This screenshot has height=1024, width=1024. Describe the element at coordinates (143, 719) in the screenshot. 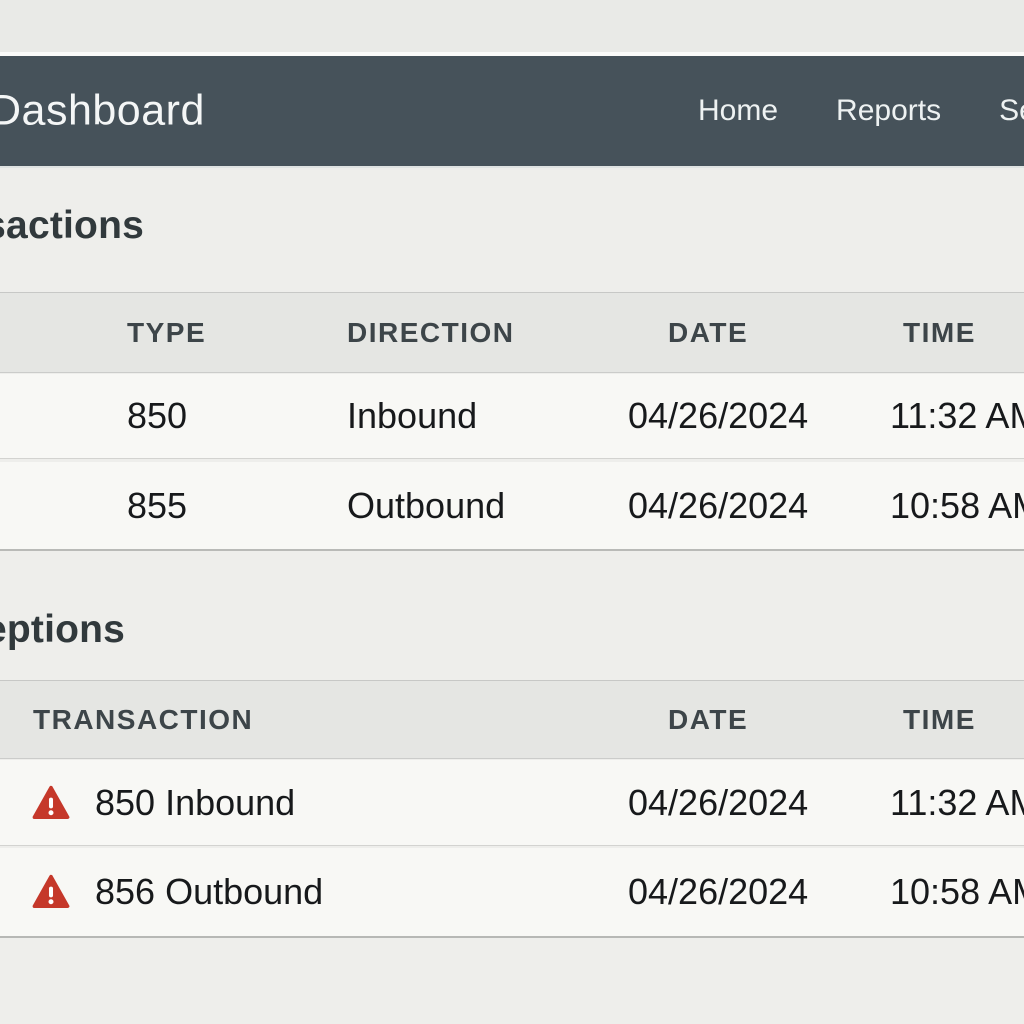

I see `column-header-transaction: TRANSACTION` at that location.